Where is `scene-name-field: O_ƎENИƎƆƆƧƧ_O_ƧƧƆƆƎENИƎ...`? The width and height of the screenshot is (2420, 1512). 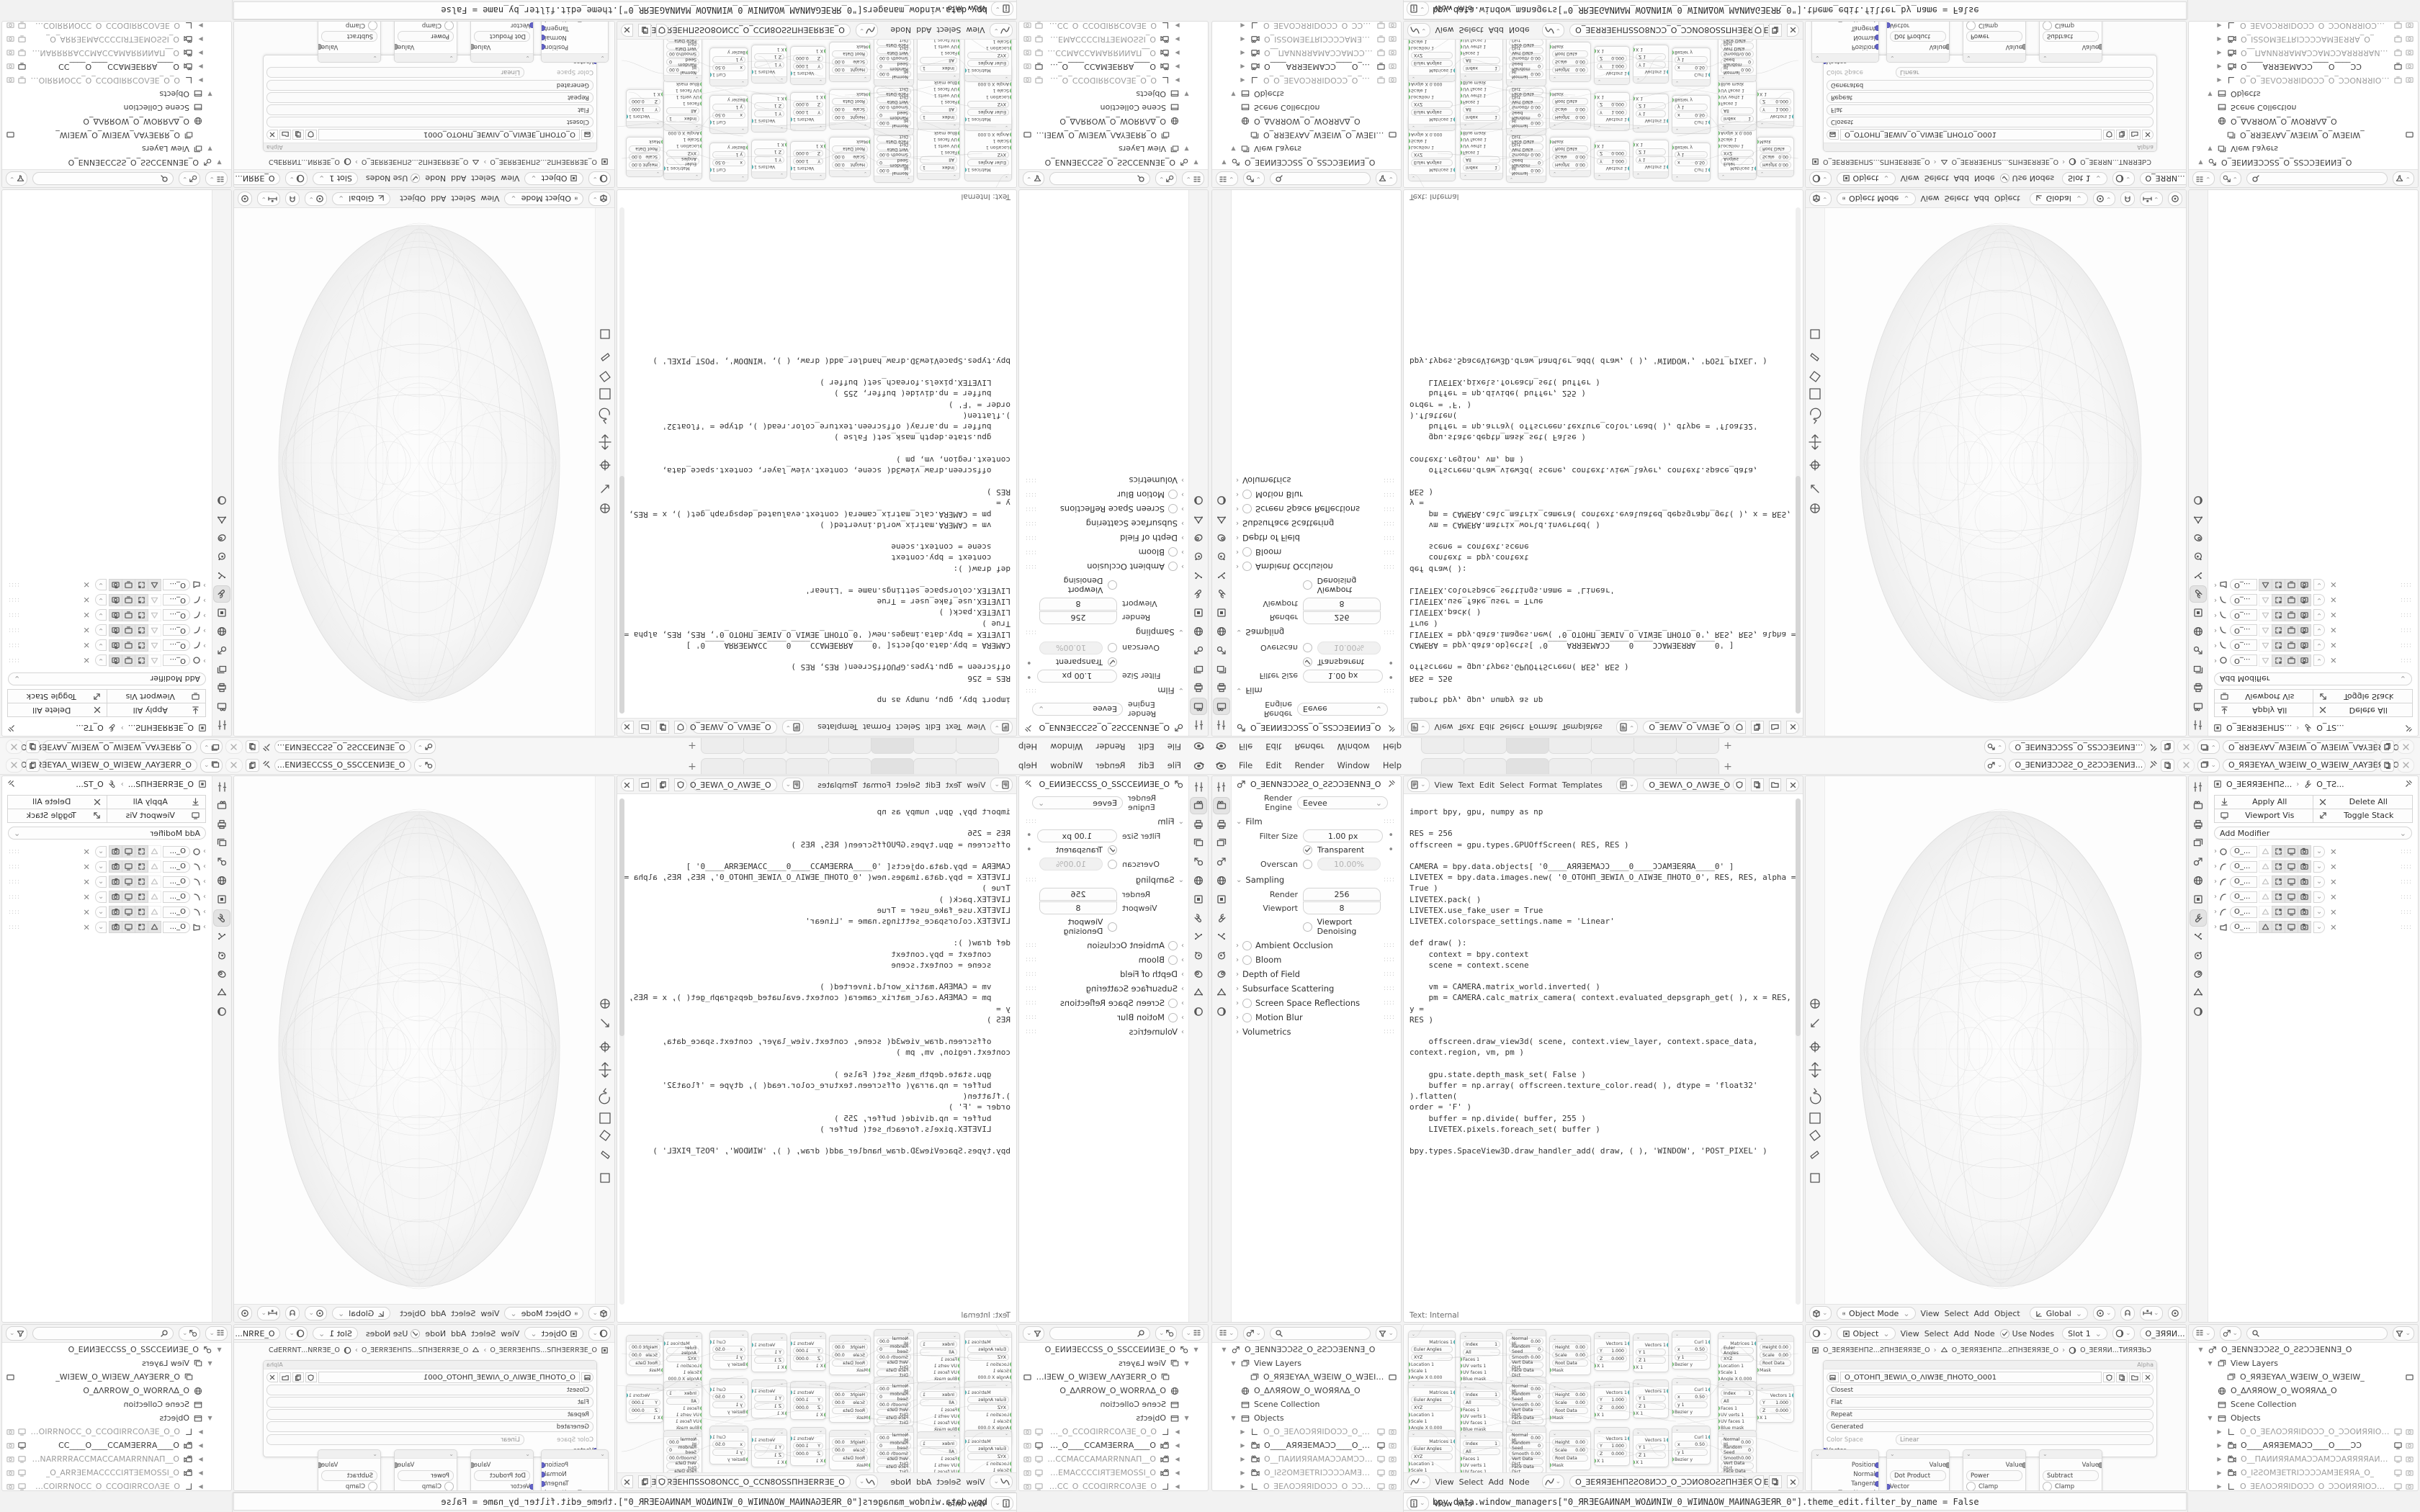
scene-name-field: O_ƎENИƎƆƆƧƧ_O_ƧƧƆƆƎENИƎ... is located at coordinates (2077, 747).